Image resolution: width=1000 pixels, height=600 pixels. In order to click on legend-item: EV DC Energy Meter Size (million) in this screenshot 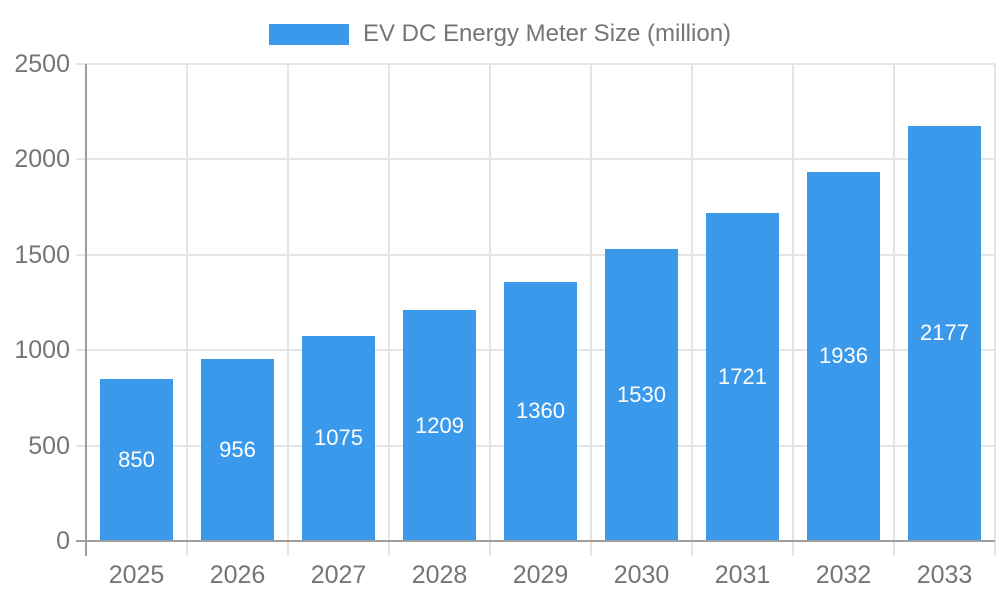, I will do `click(500, 34)`.